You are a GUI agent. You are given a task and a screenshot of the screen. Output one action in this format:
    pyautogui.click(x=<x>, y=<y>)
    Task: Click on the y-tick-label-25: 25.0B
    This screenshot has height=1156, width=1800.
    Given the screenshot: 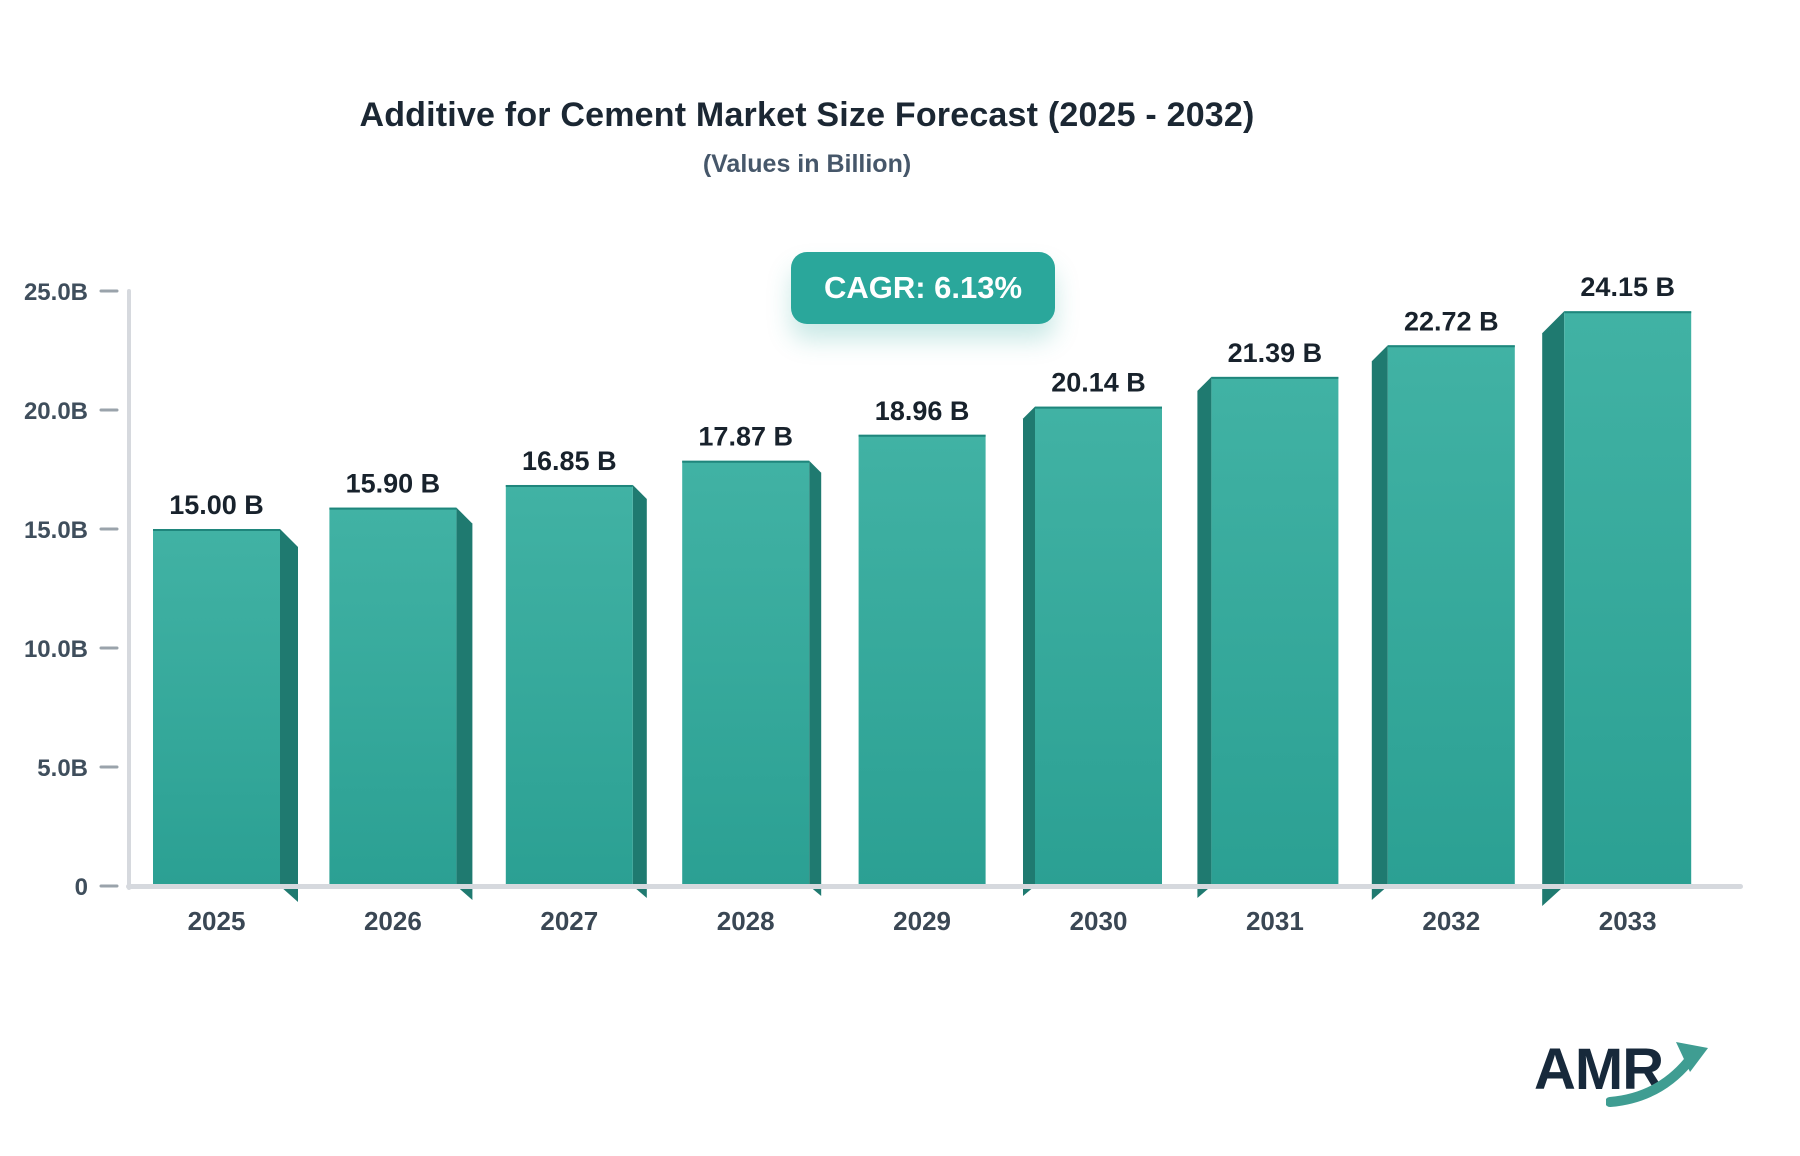 What is the action you would take?
    pyautogui.click(x=56, y=292)
    